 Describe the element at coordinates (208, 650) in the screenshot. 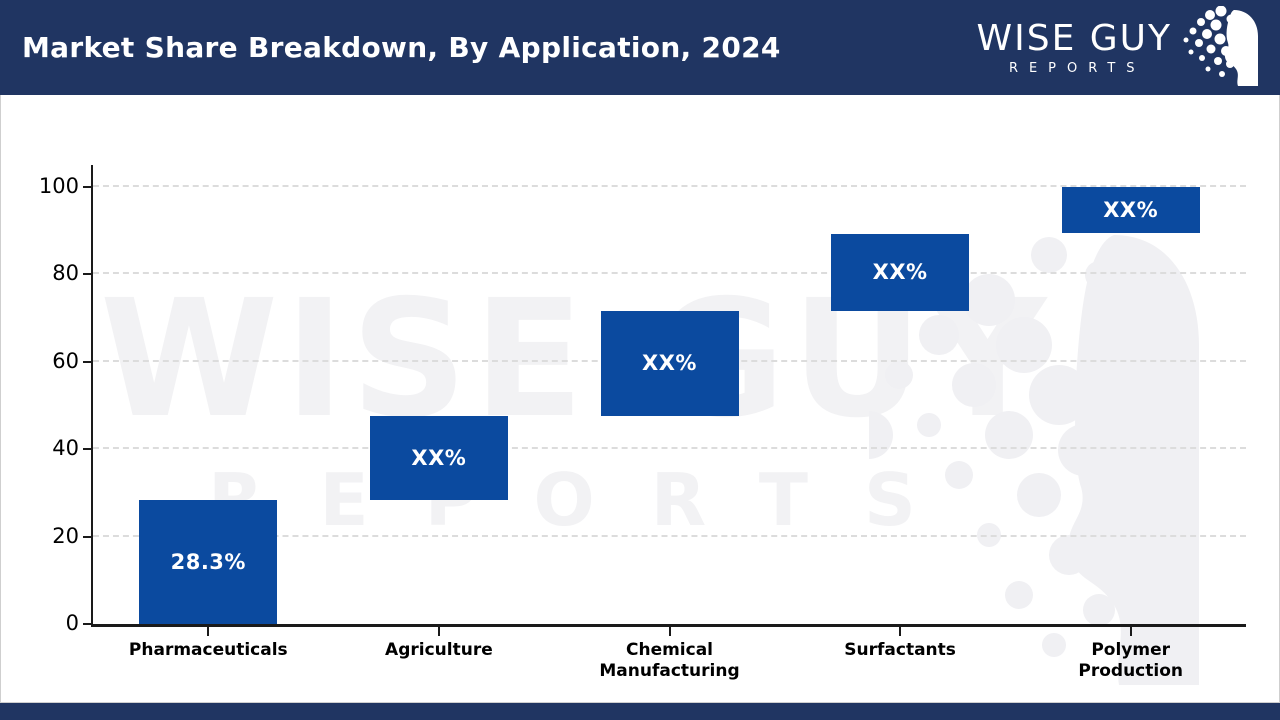

I see `x-axis-category-label: Pharmaceuticals` at that location.